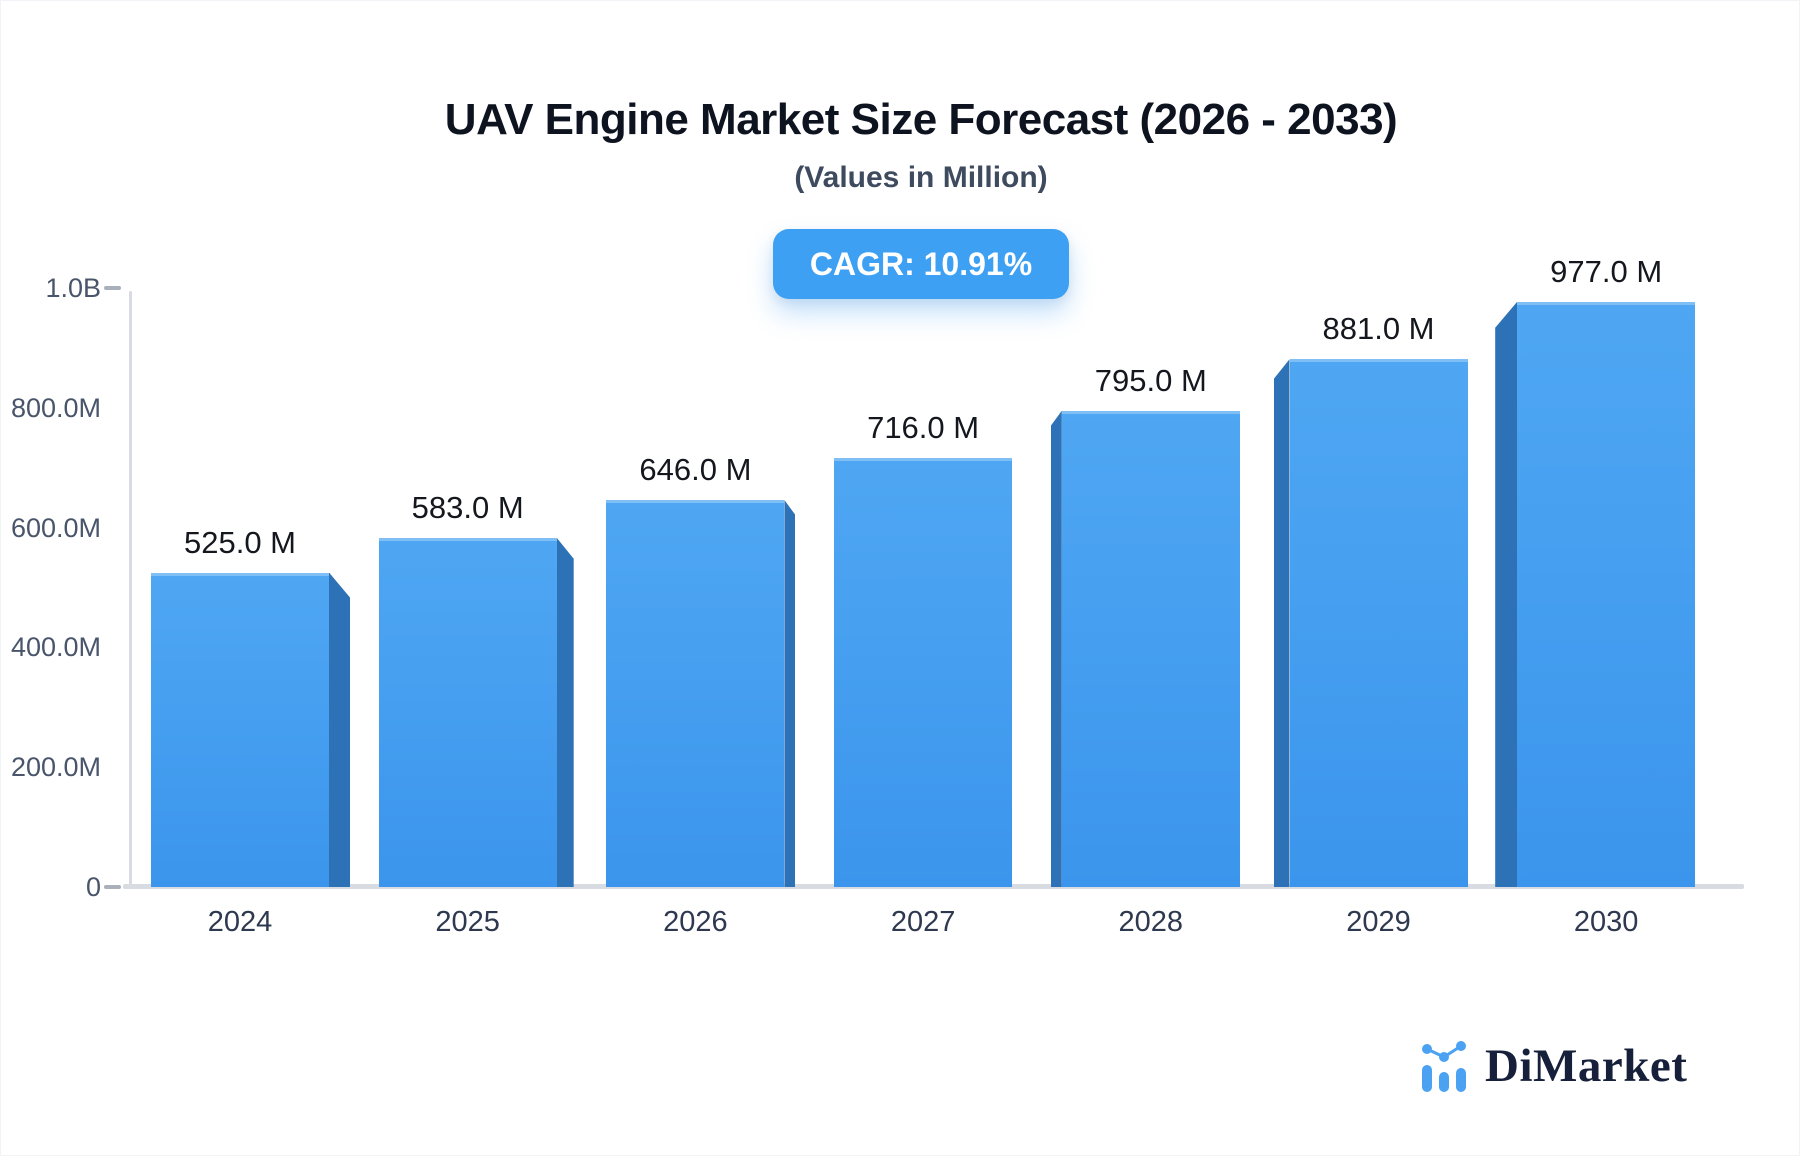 The width and height of the screenshot is (1800, 1156). Describe the element at coordinates (130, 589) in the screenshot. I see `y-axis-line` at that location.